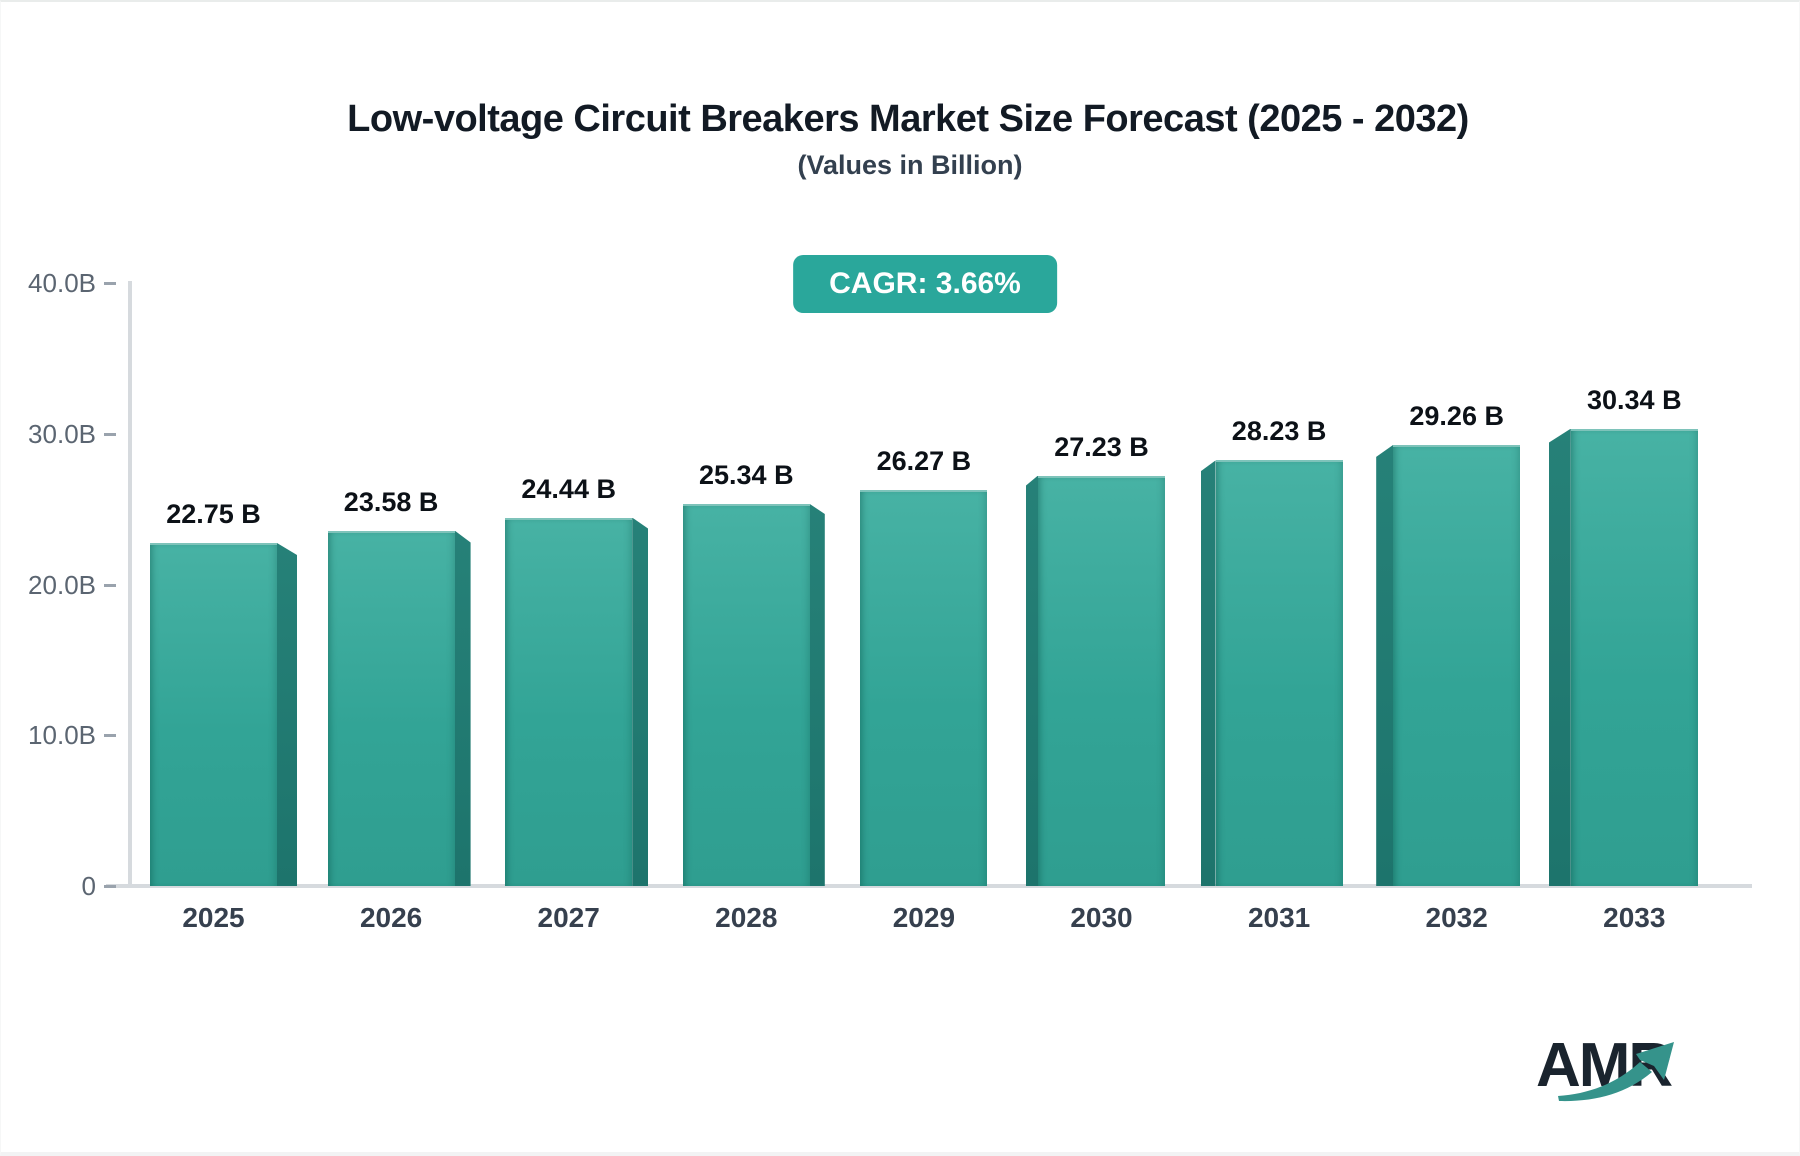 The height and width of the screenshot is (1156, 1800). I want to click on y-axis-label: 10.0B, so click(62, 735).